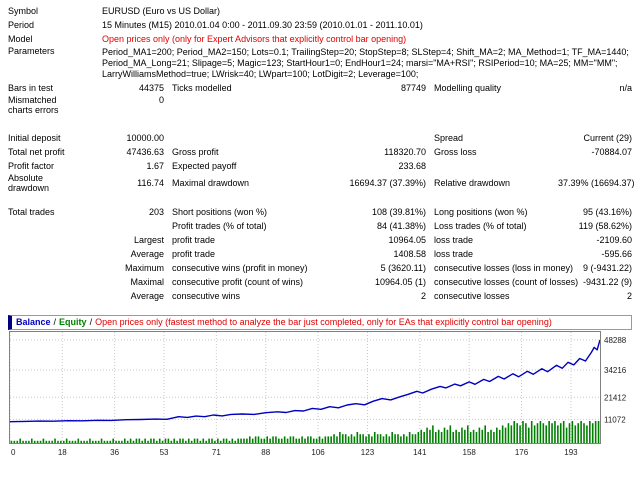 This screenshot has width=640, height=480. Describe the element at coordinates (625, 87) in the screenshot. I see `stat-value: n/a` at that location.